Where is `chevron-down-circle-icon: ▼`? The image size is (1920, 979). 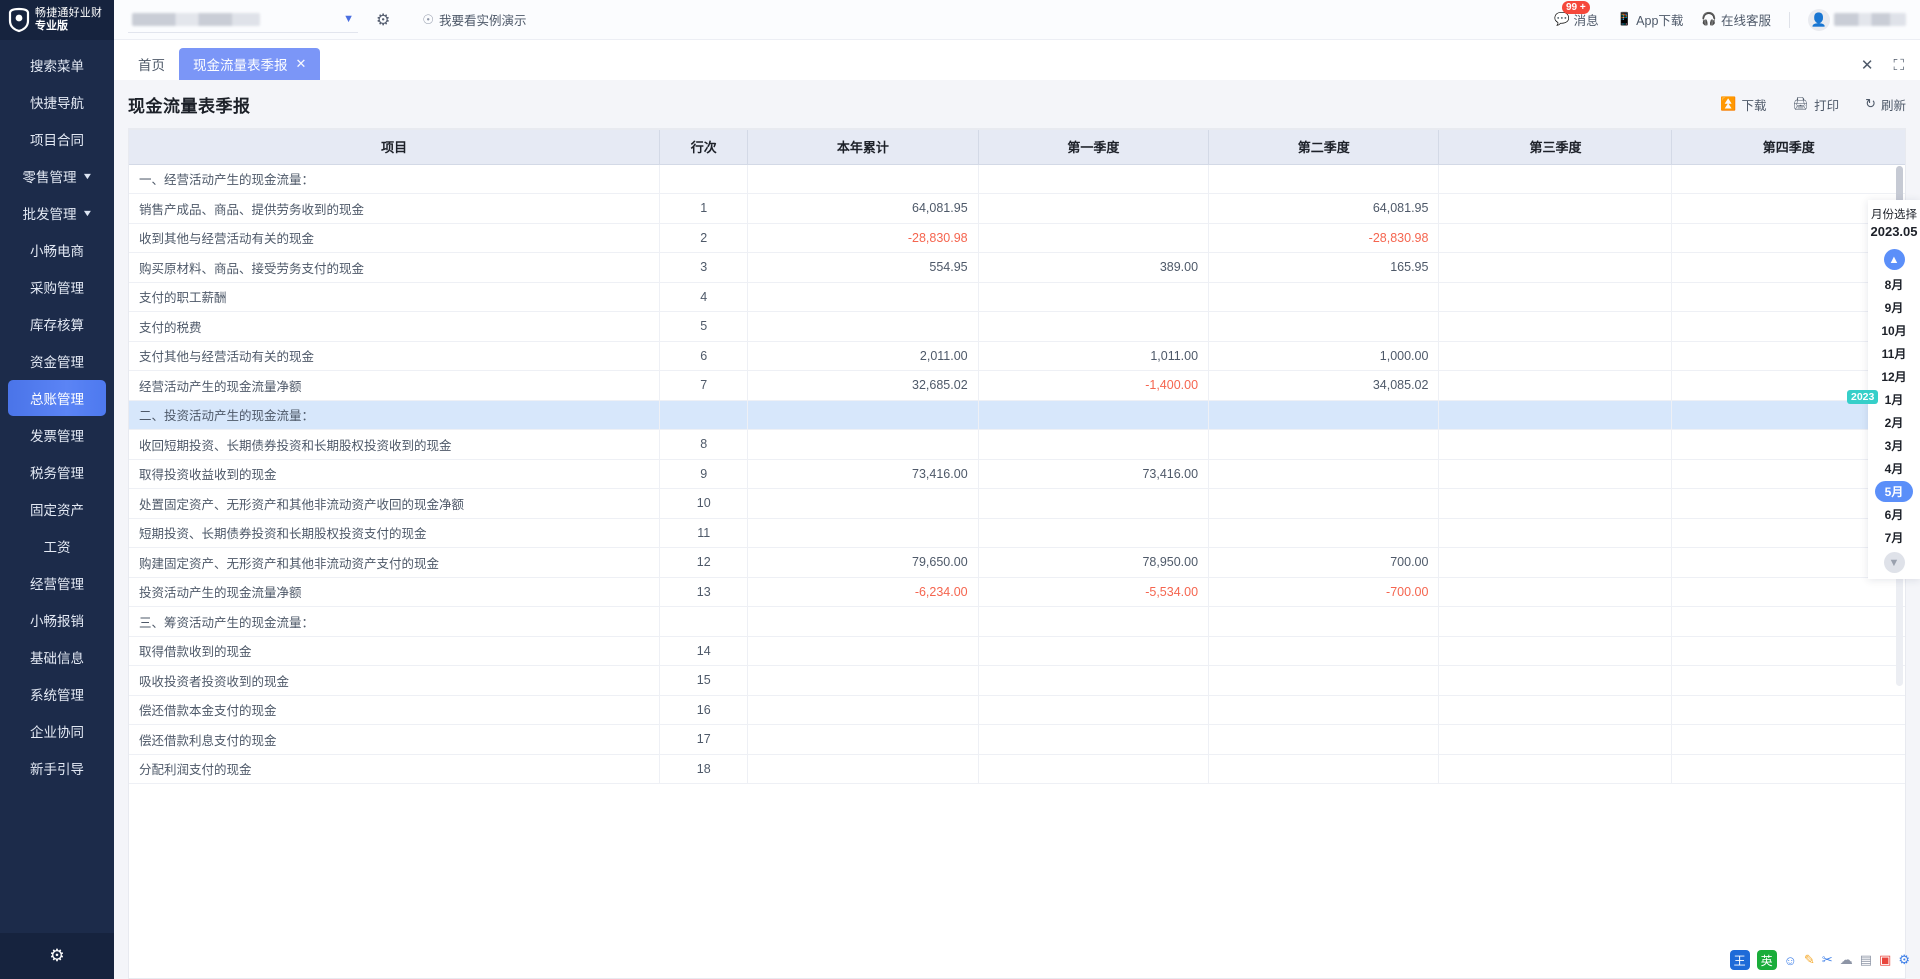
chevron-down-circle-icon: ▼ is located at coordinates (1894, 562).